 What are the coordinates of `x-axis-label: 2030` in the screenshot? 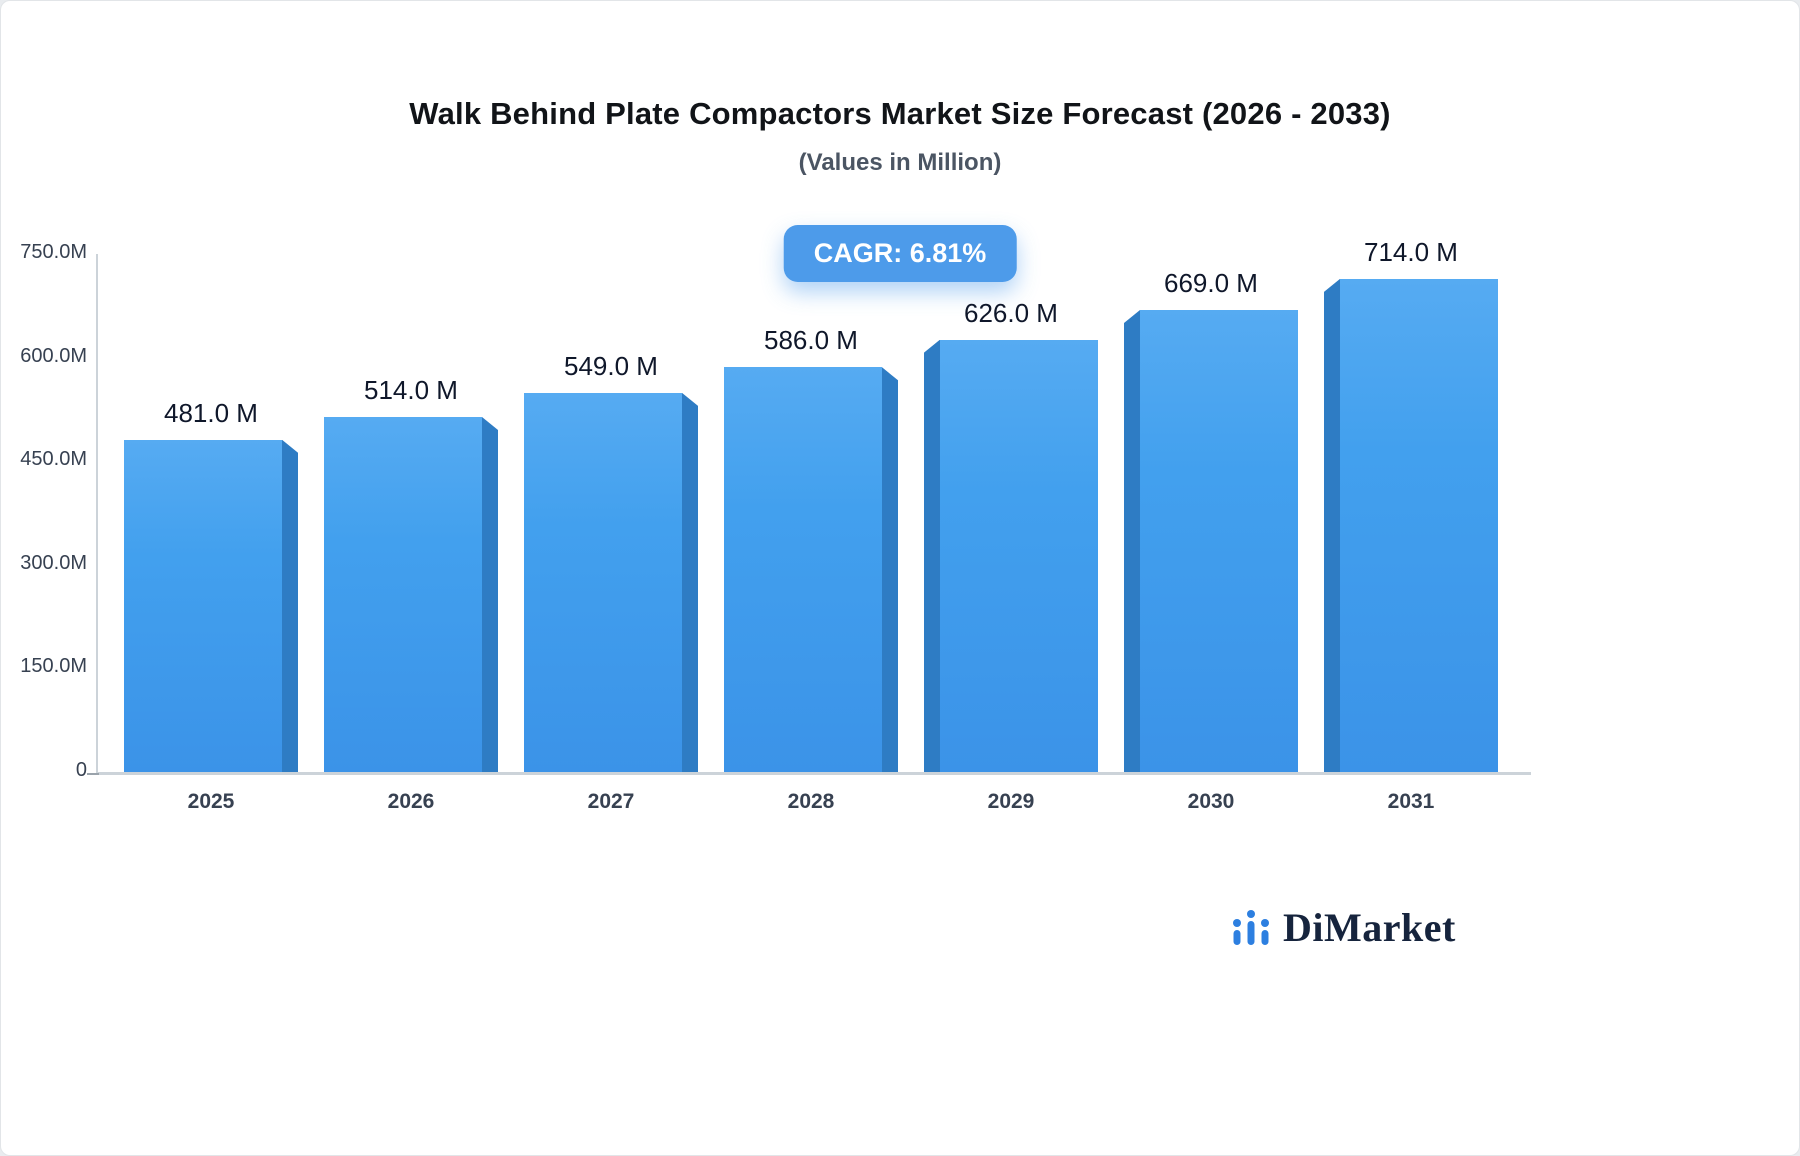 It's located at (1211, 801).